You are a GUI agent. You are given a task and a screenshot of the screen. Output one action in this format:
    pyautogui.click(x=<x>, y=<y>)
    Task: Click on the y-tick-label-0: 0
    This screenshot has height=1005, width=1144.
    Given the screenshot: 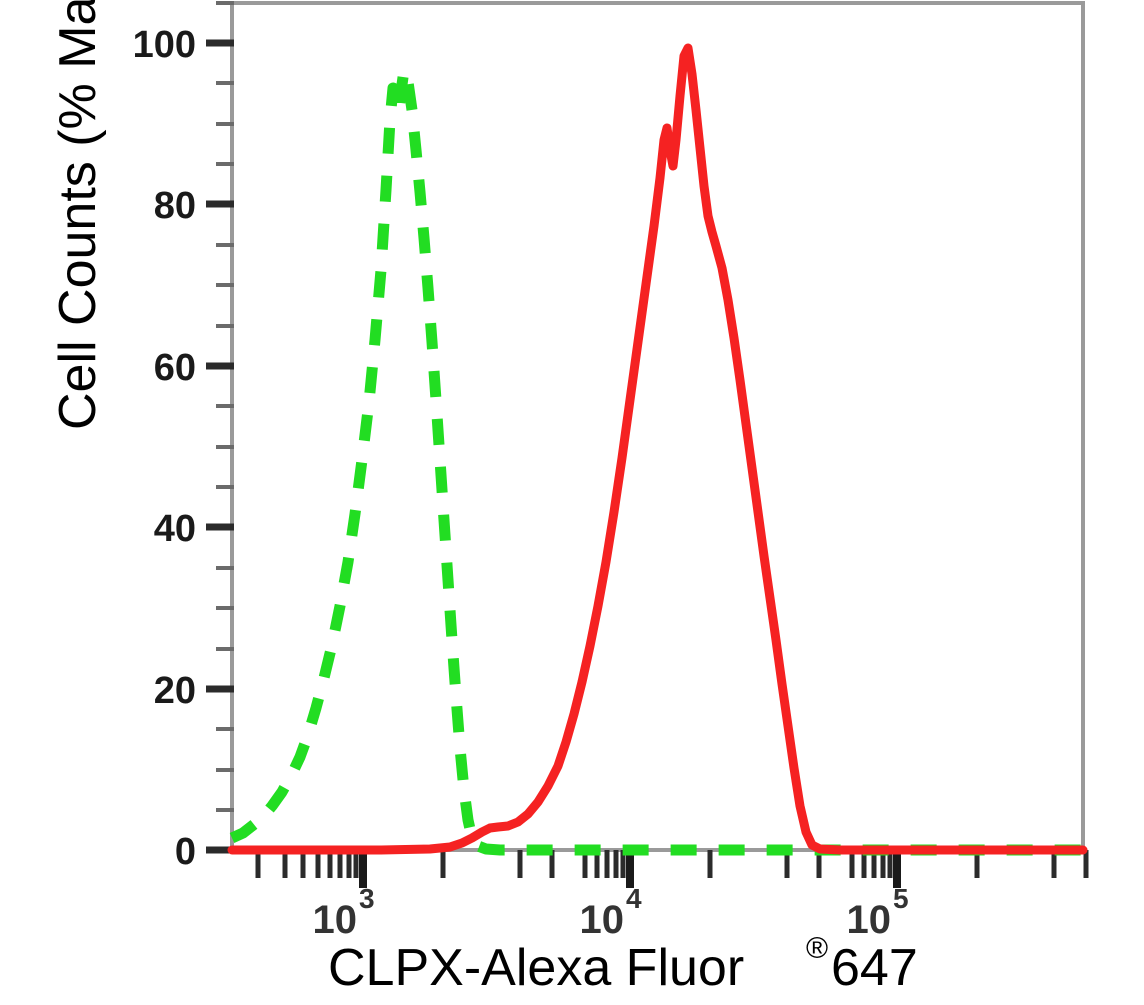 What is the action you would take?
    pyautogui.click(x=185, y=852)
    